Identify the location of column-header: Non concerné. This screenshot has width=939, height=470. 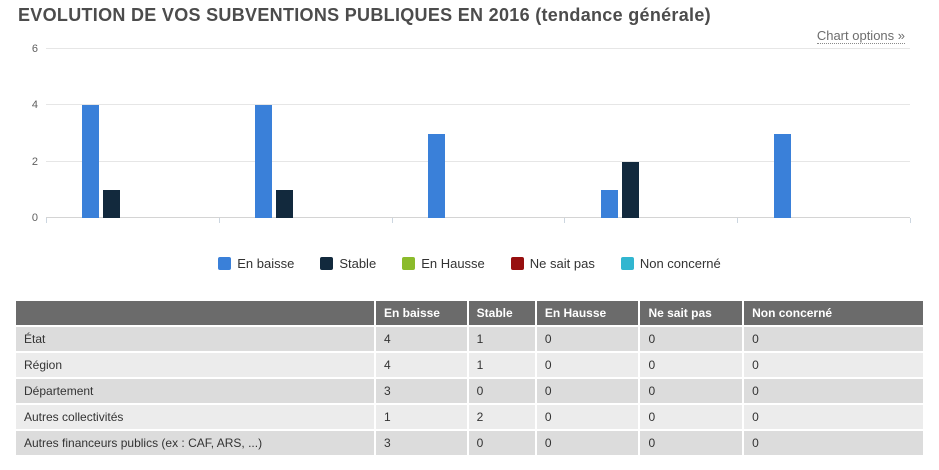
(833, 313).